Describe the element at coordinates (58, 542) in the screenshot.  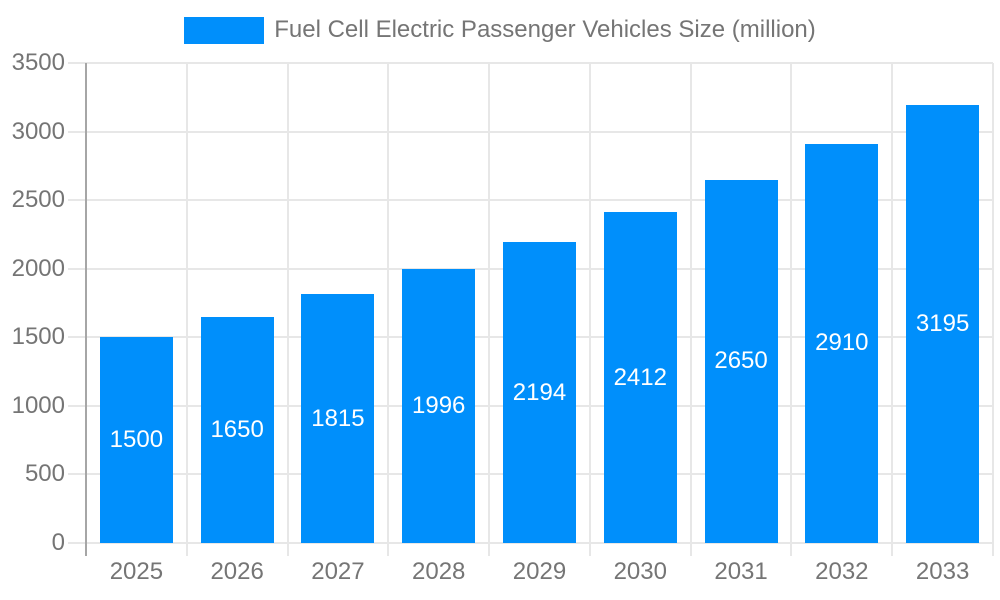
I see `y-axis-label: 0` at that location.